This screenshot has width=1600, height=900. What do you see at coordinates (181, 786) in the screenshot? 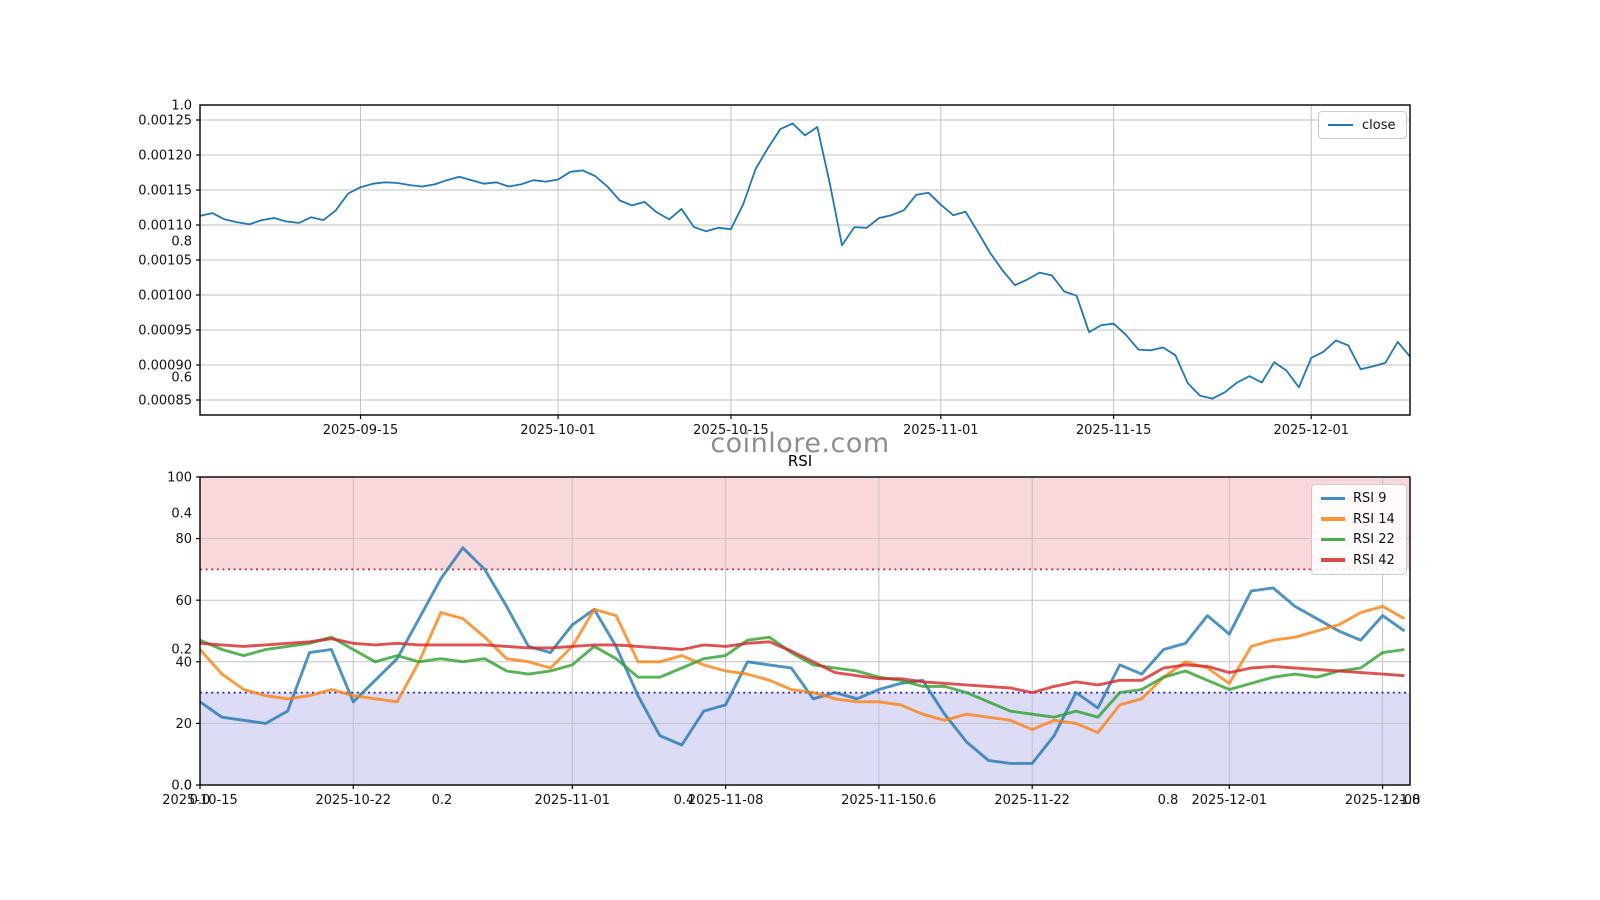
I see `overlay-y-label: 0.0` at bounding box center [181, 786].